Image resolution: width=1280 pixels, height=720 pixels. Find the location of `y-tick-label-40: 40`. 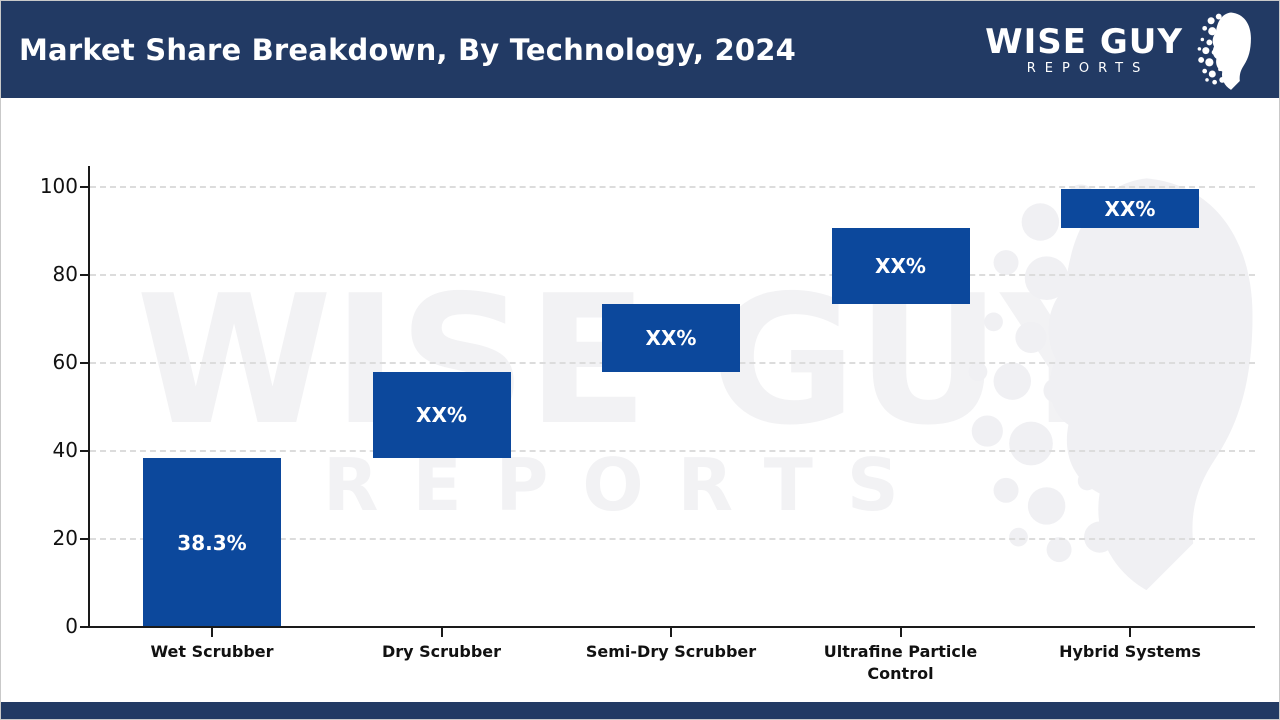

y-tick-label-40: 40 is located at coordinates (65, 450).